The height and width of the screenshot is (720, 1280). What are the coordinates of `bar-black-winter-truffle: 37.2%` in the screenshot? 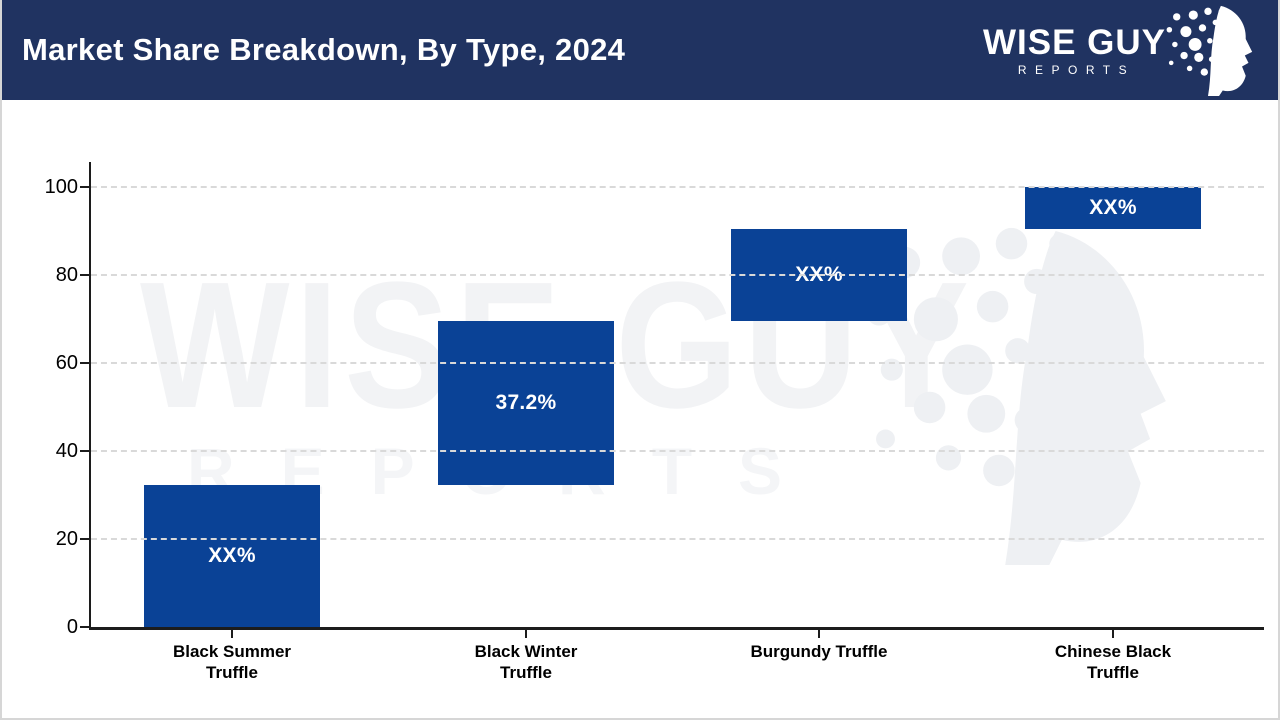 It's located at (526, 403).